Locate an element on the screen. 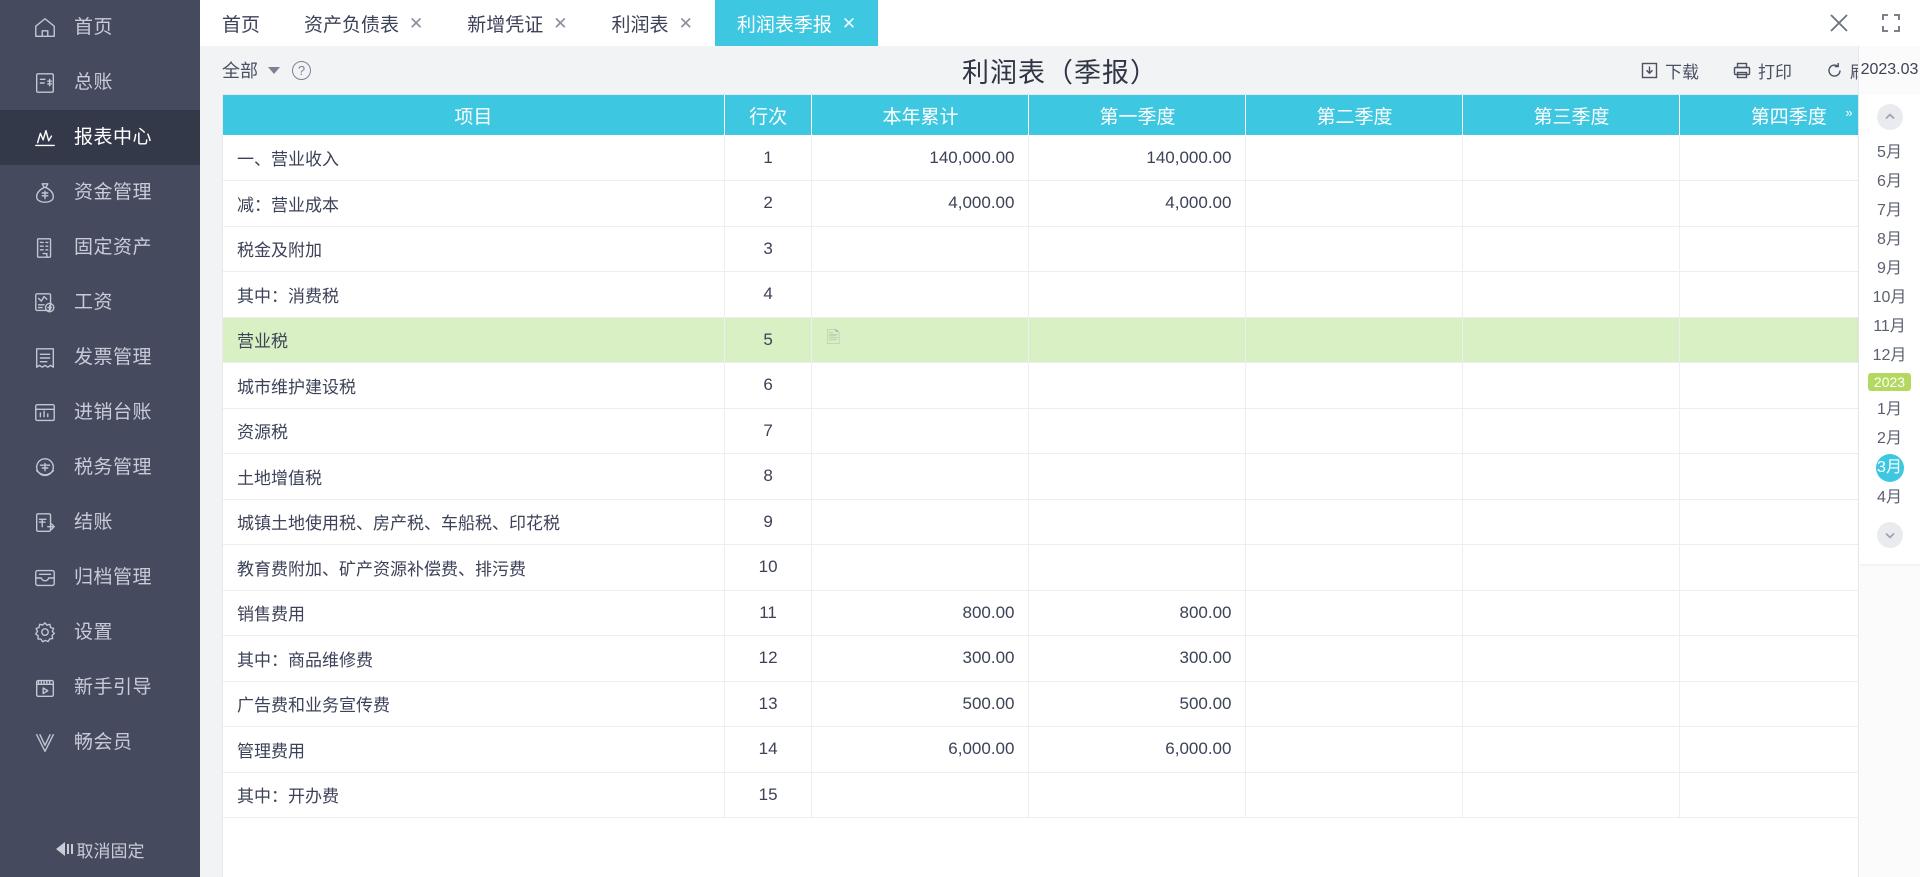  month-item-2月: 2月 is located at coordinates (1889, 438).